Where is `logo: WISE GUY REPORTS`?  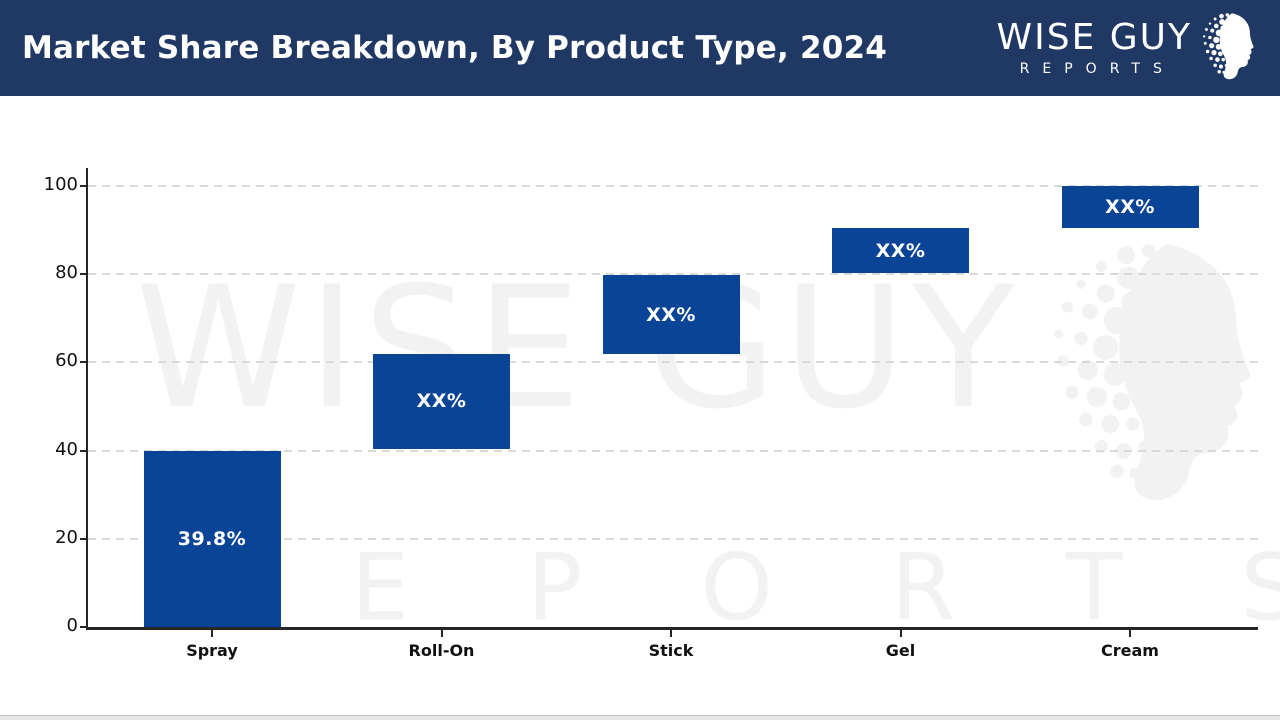
logo: WISE GUY REPORTS is located at coordinates (1126, 48).